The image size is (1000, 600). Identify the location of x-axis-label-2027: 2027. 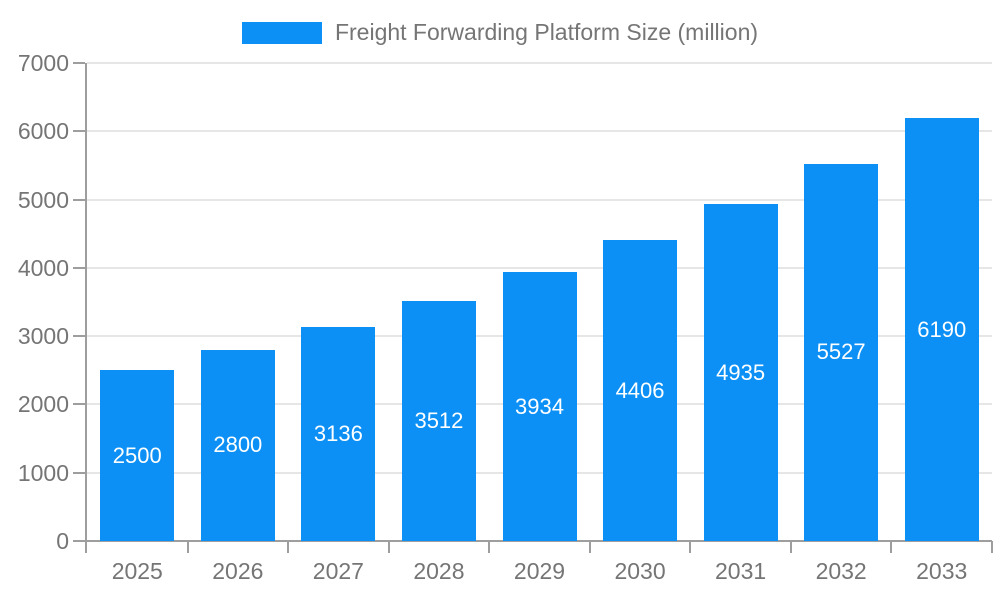
(338, 571).